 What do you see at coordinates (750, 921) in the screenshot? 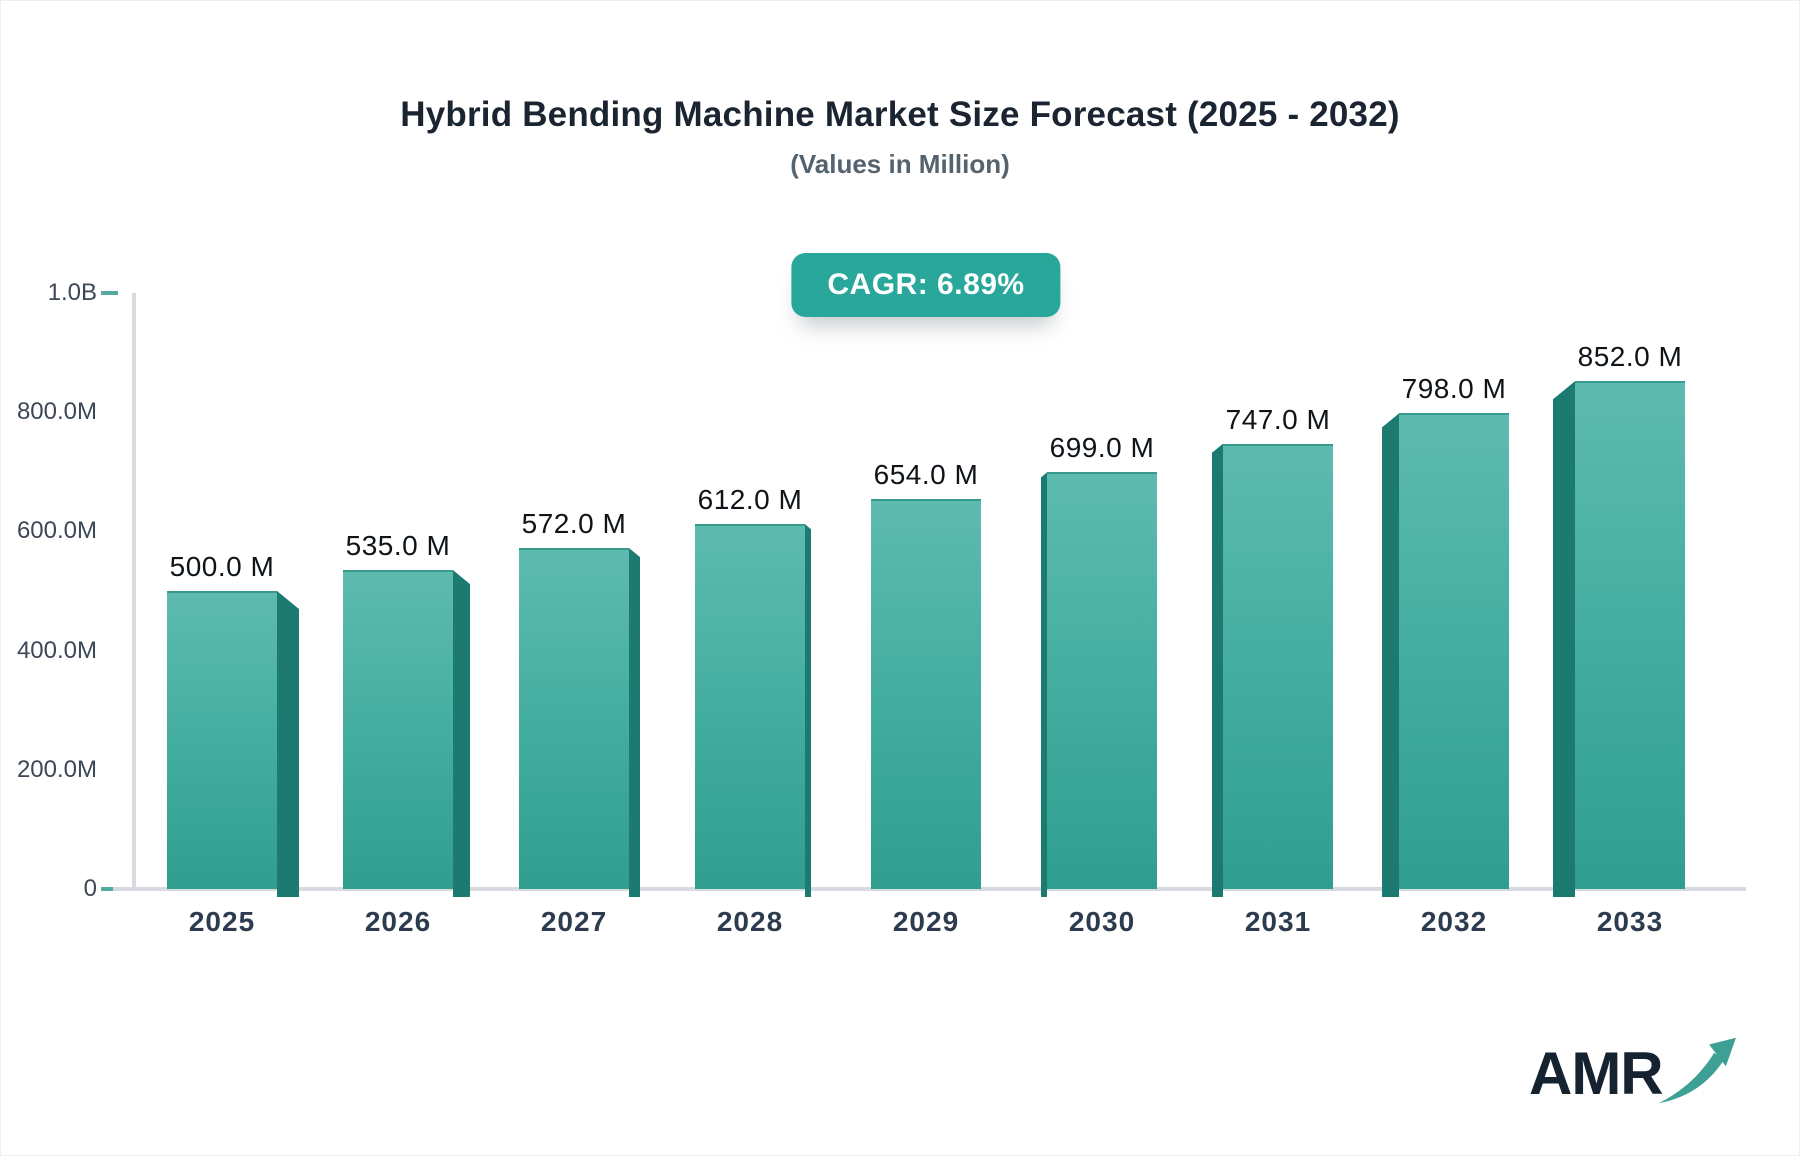
I see `x-axis-label: 2028` at bounding box center [750, 921].